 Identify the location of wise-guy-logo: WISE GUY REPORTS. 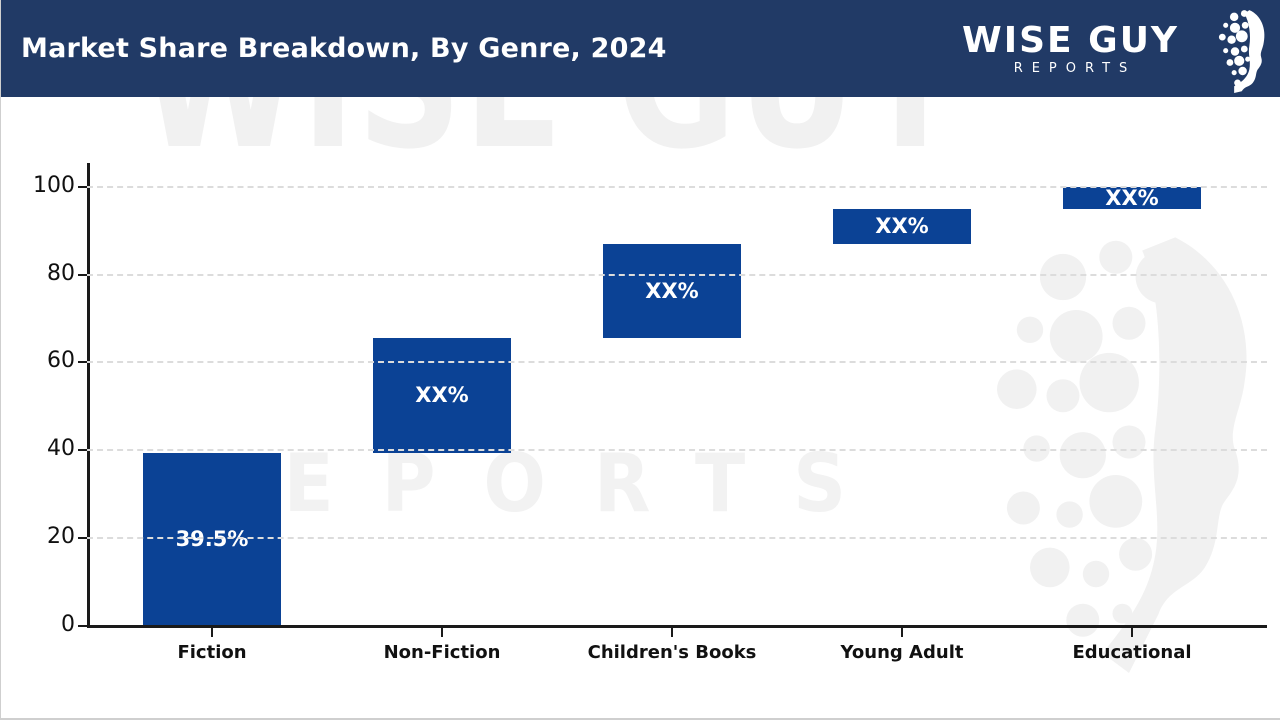
(1114, 49).